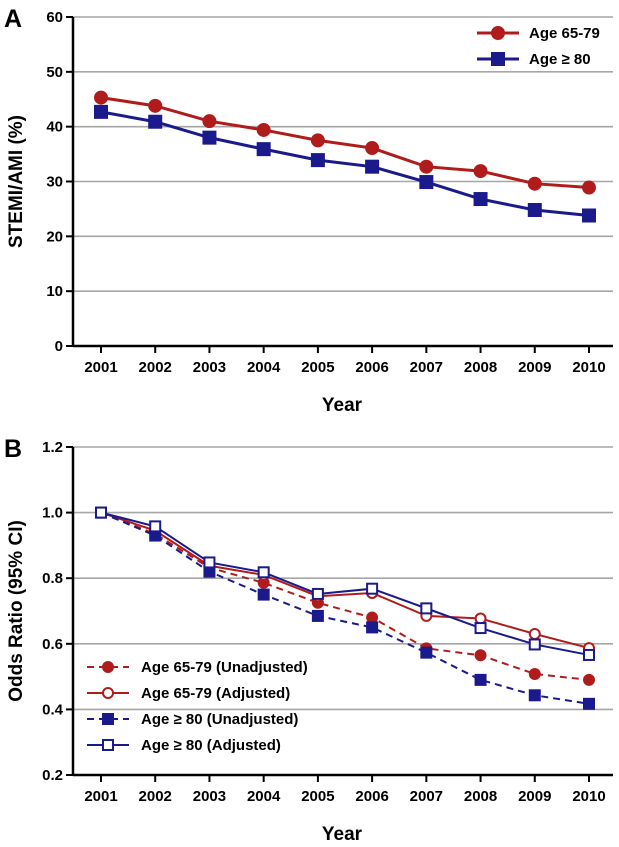 The height and width of the screenshot is (847, 619). Describe the element at coordinates (52, 513) in the screenshot. I see `y-tick-label: 1.0` at that location.